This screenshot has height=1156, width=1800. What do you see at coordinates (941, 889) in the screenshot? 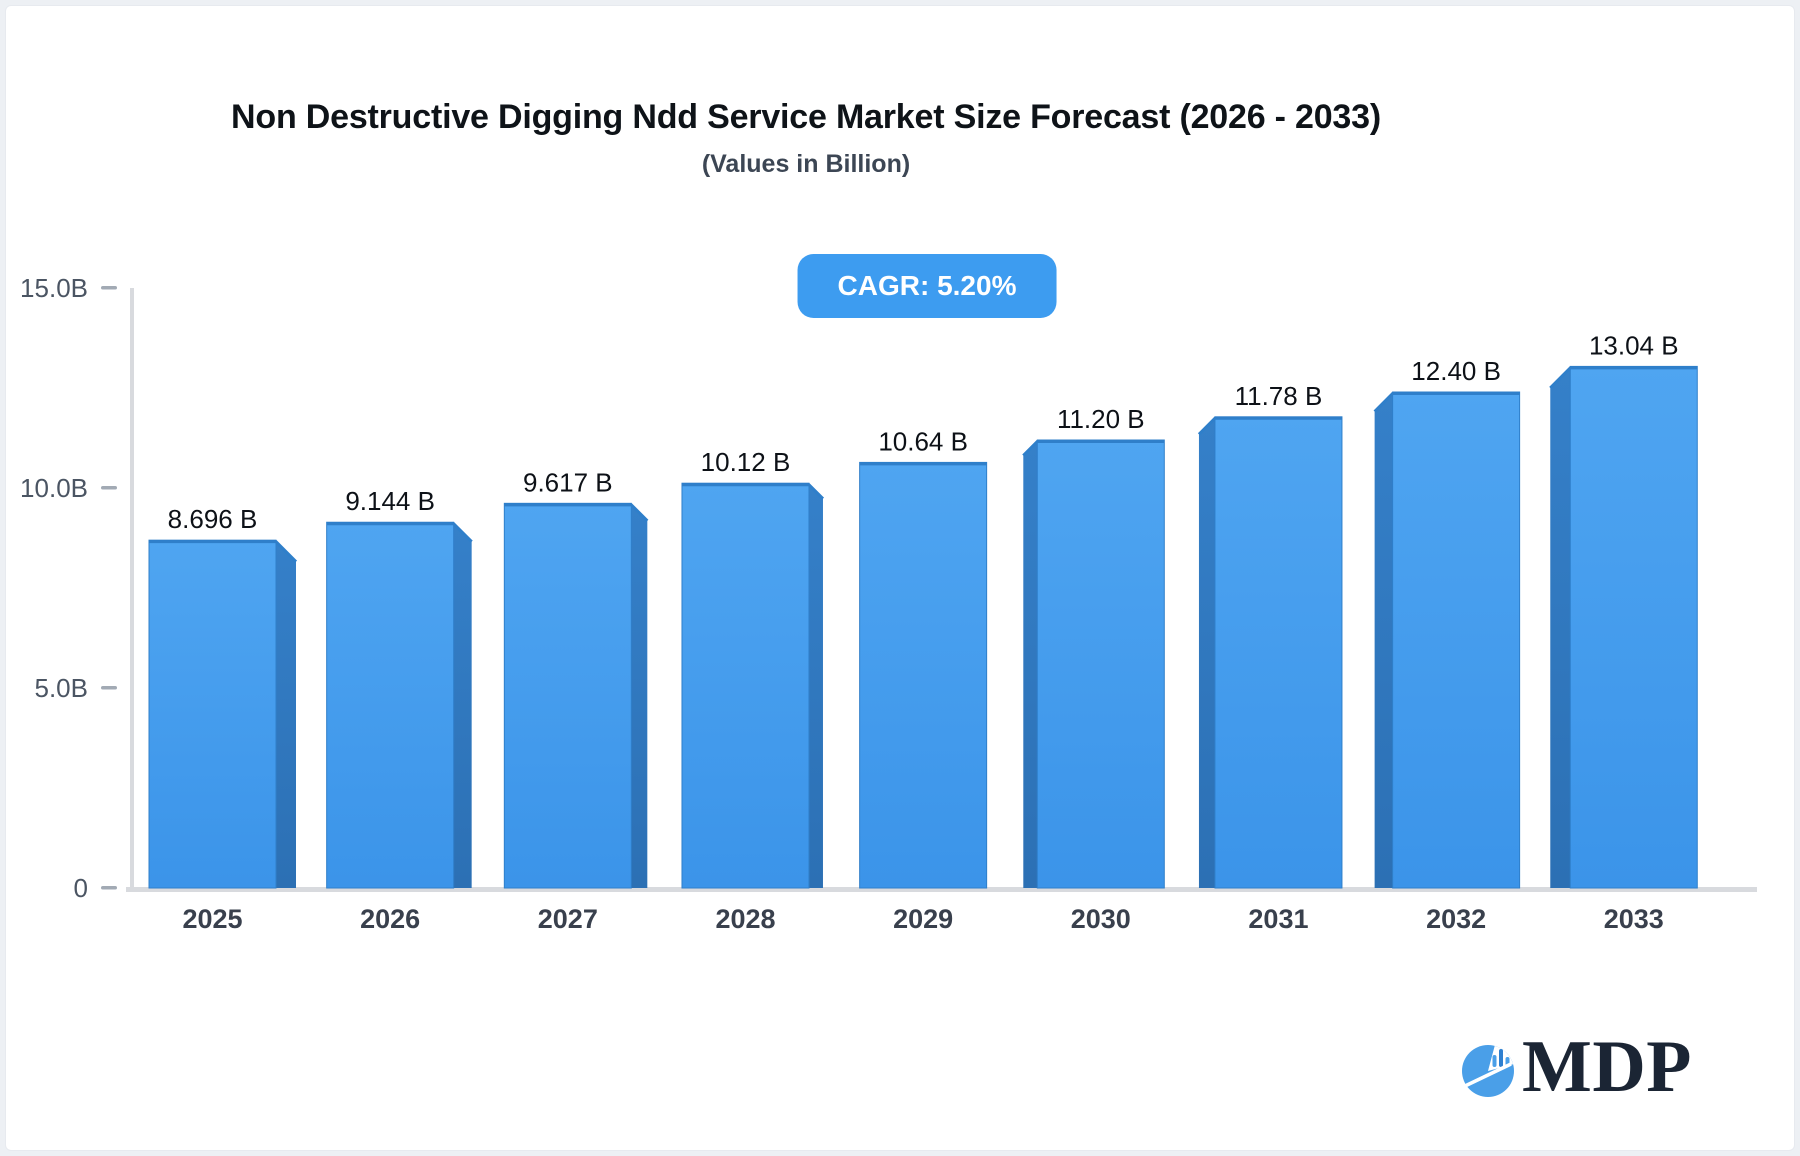
I see `x-axis-baseline` at bounding box center [941, 889].